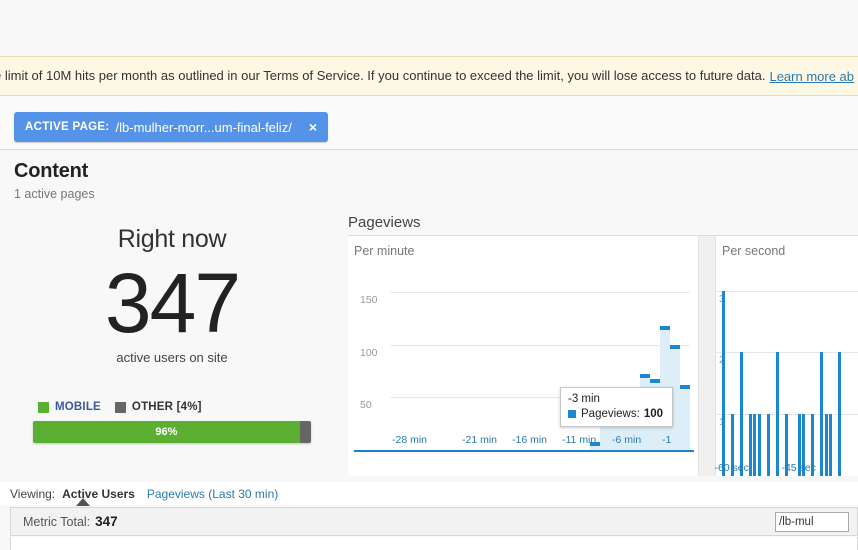 The width and height of the screenshot is (858, 550). I want to click on y-axis-tick: 3, so click(722, 299).